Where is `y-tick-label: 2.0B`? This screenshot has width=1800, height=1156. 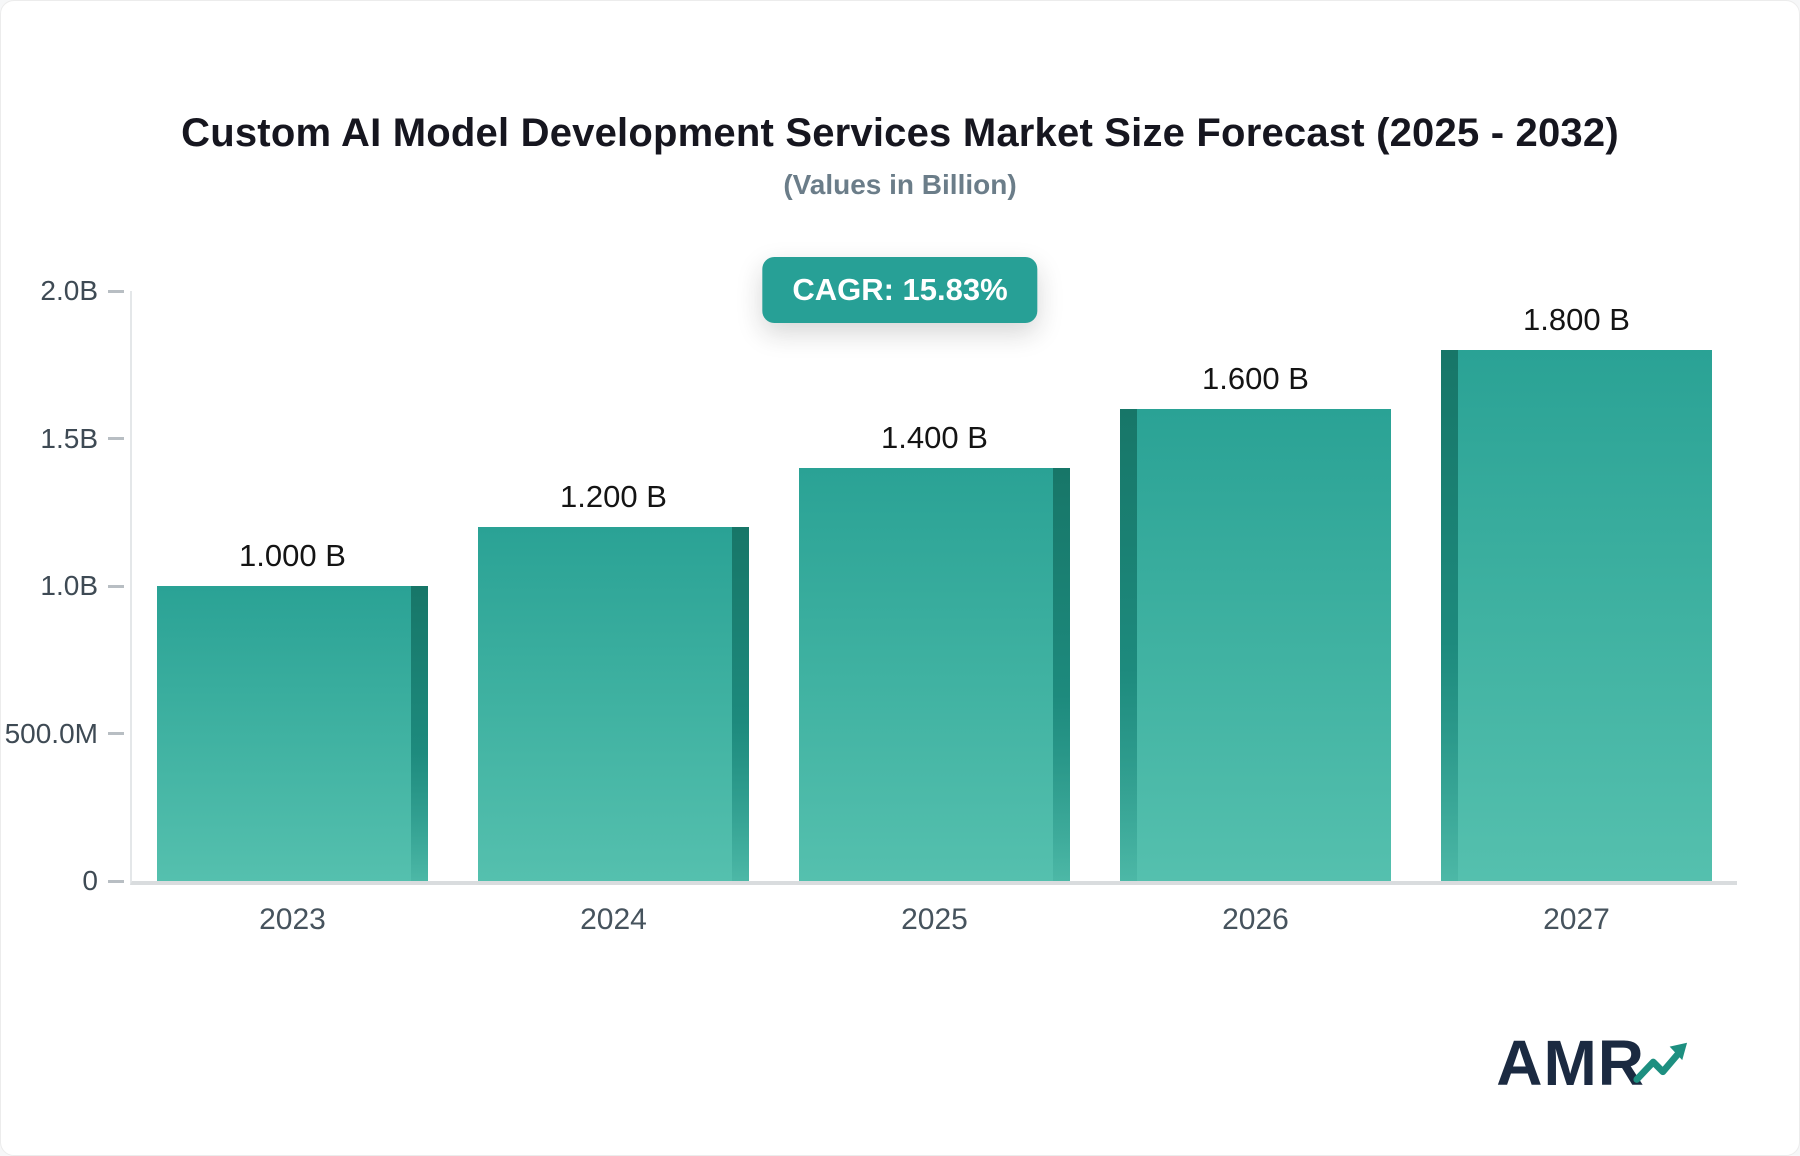 y-tick-label: 2.0B is located at coordinates (69, 290).